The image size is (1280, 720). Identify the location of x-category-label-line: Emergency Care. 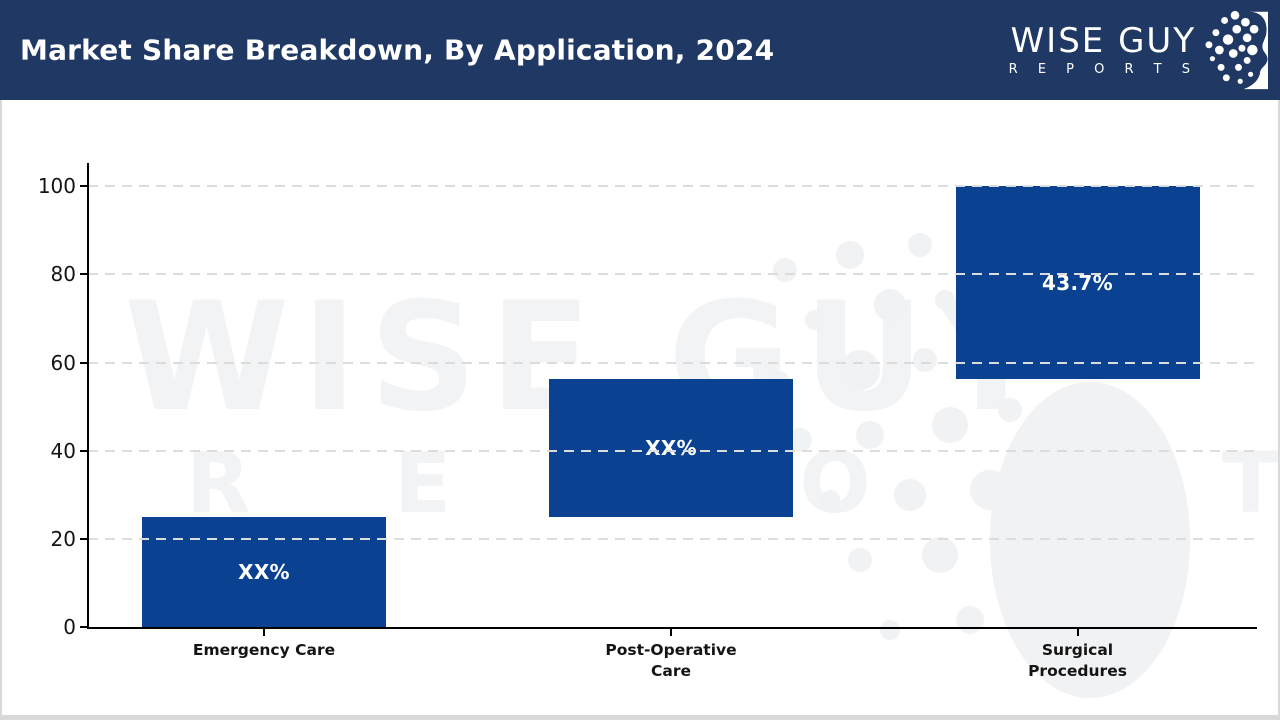
(264, 650).